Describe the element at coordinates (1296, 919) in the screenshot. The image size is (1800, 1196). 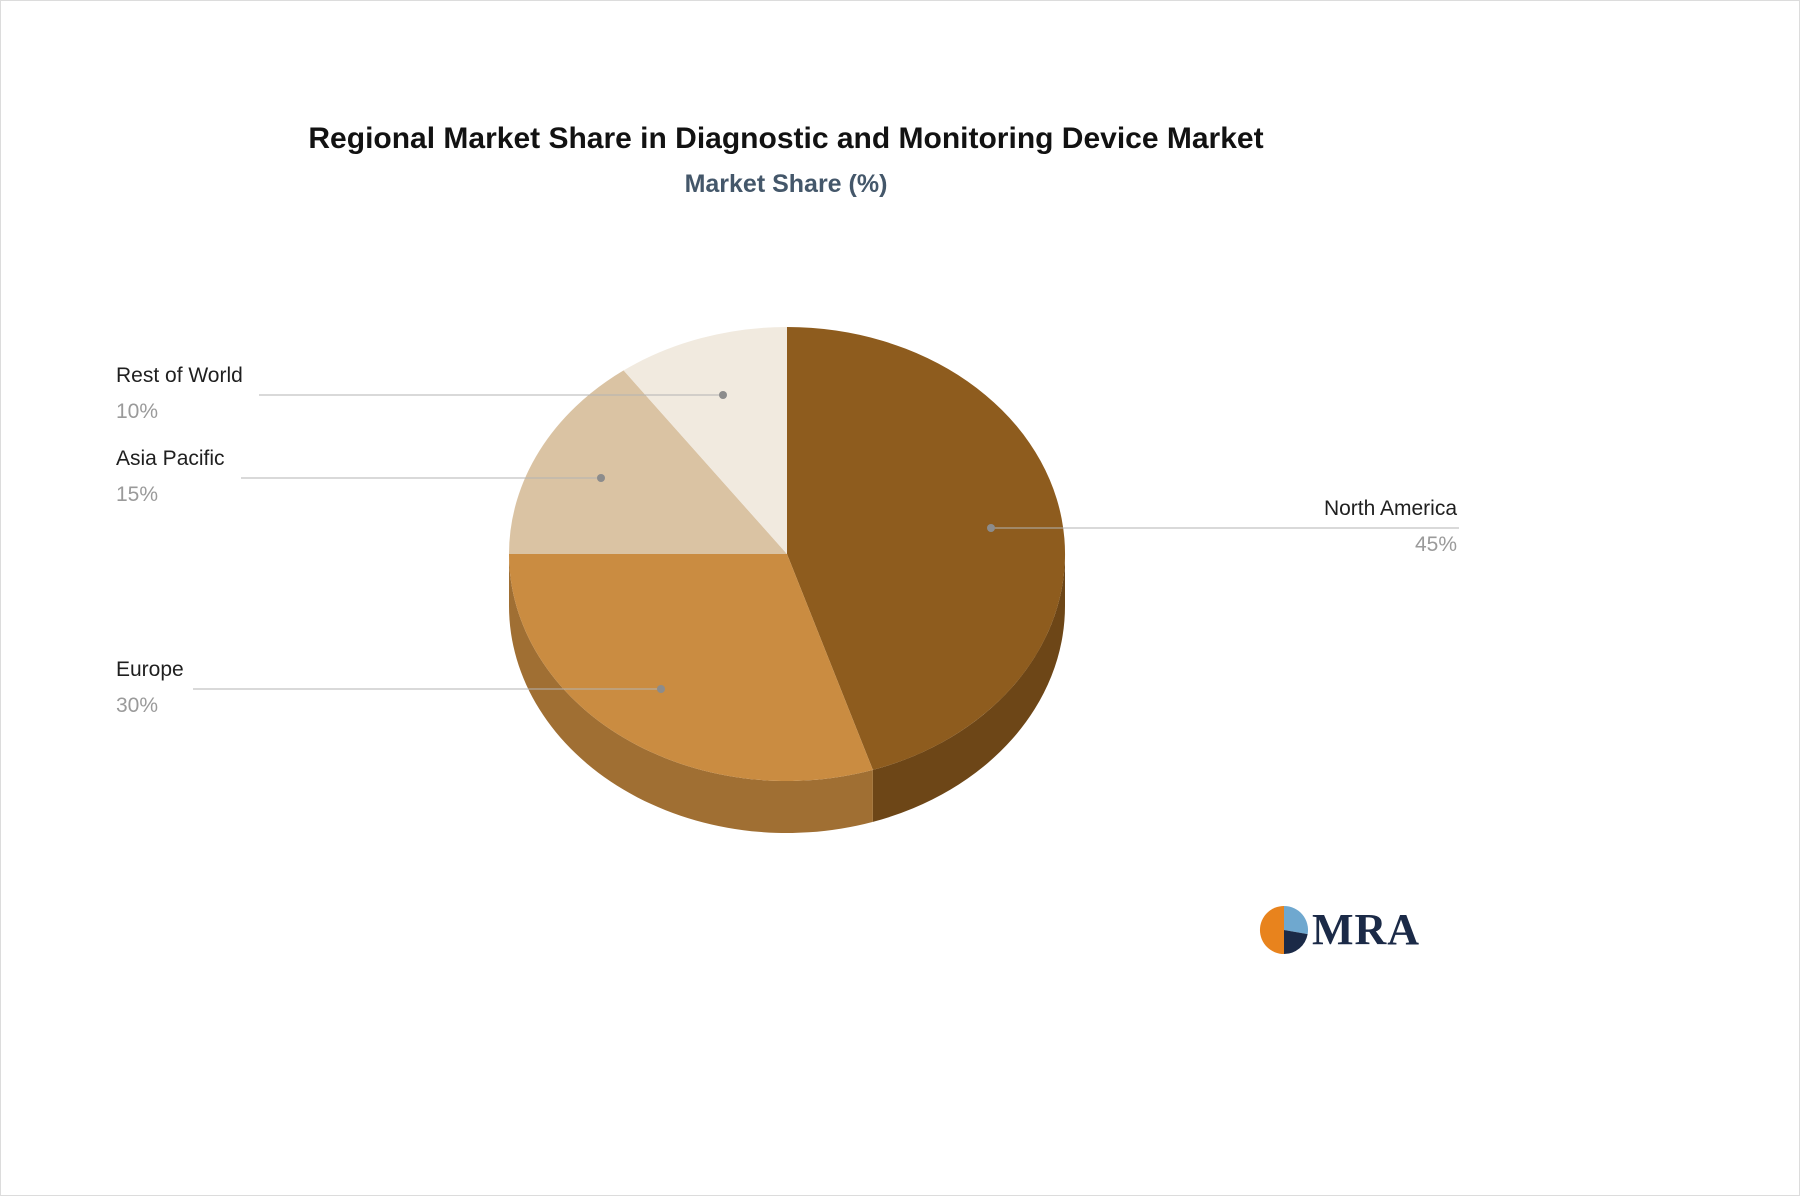
I see `logo-icon-blue-slice` at that location.